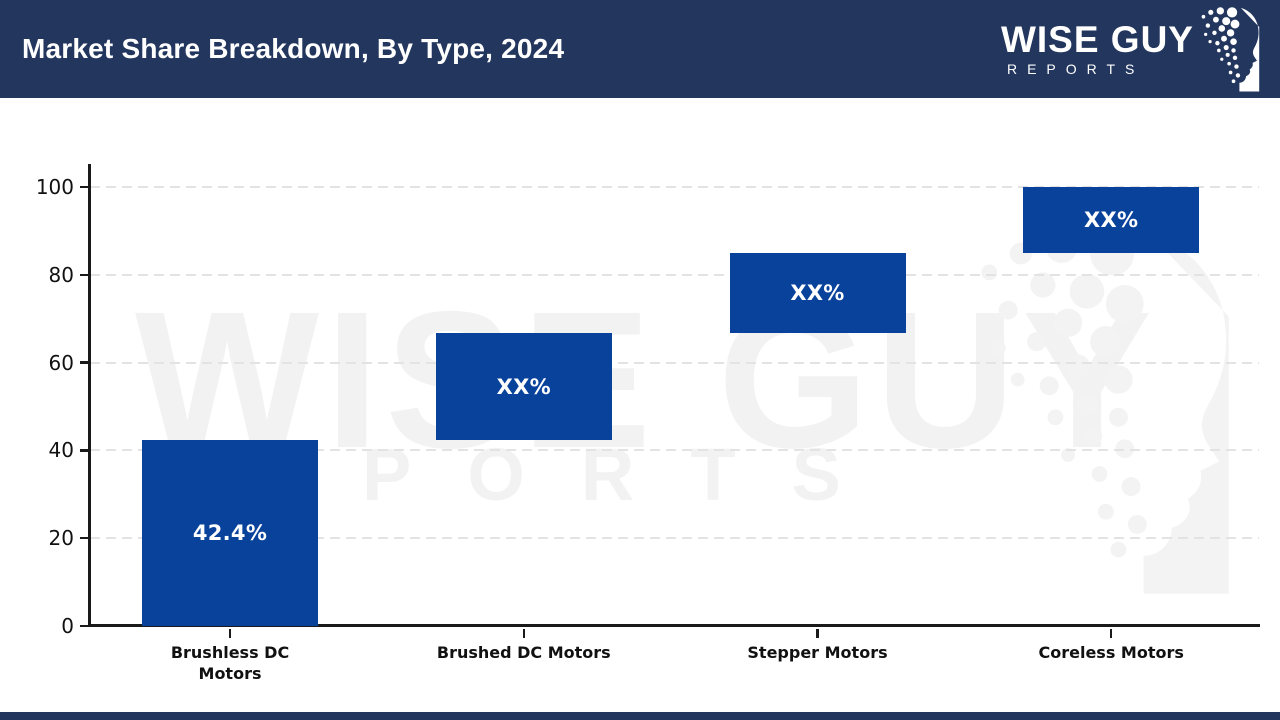 The image size is (1280, 720). I want to click on y-tick-label-20: 20, so click(61, 538).